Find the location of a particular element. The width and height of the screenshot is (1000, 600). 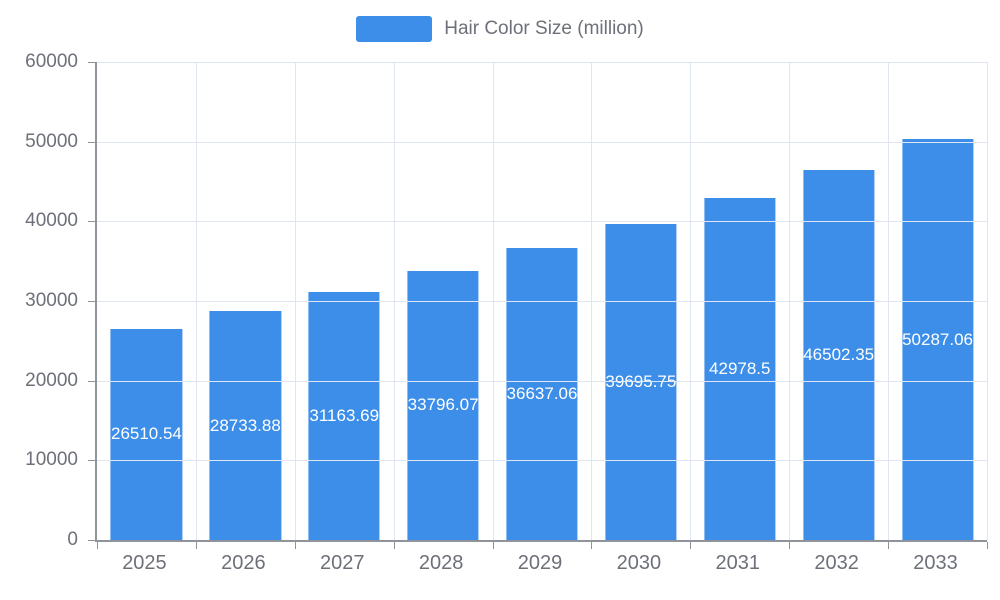

bar-2026: 28733.88 is located at coordinates (245, 425).